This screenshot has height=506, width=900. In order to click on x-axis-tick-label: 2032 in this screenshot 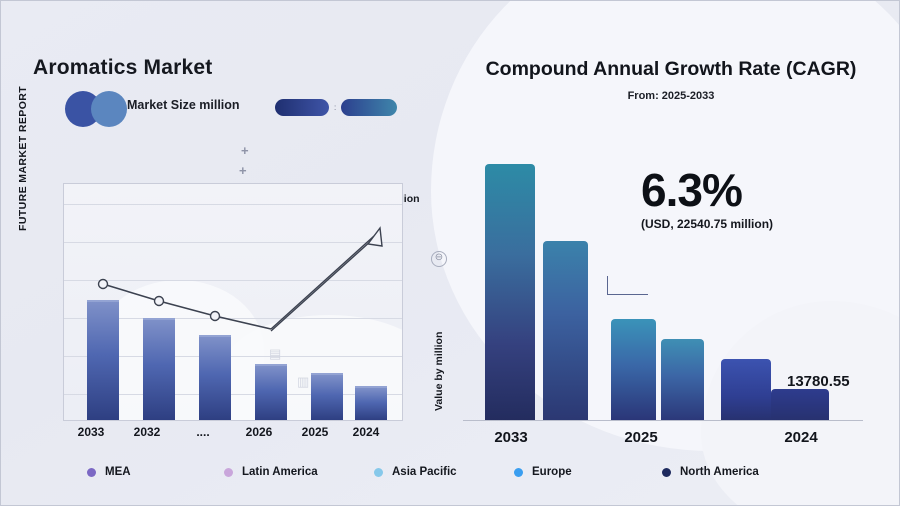, I will do `click(147, 432)`.